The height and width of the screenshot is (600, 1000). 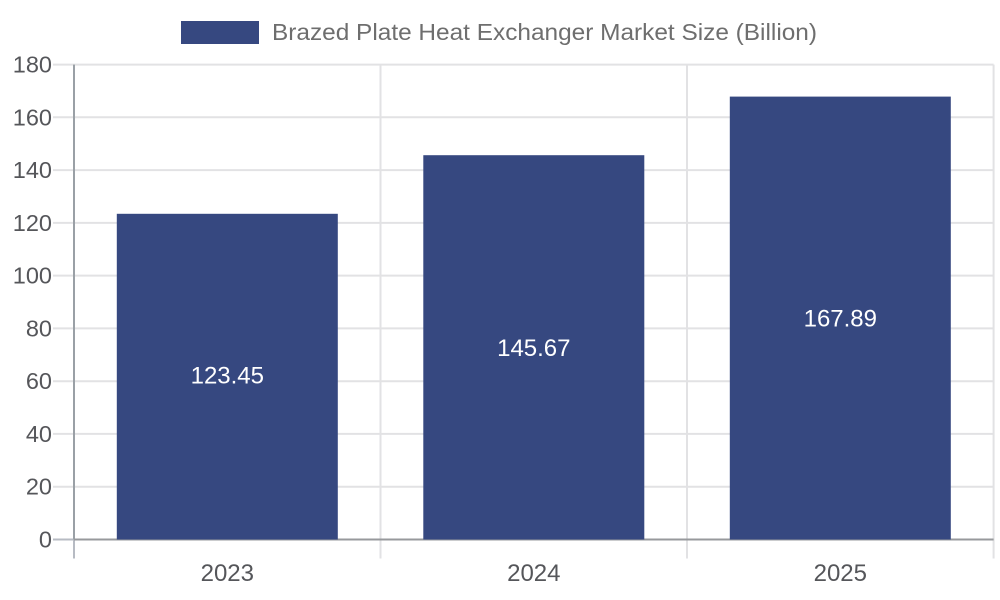 I want to click on svg-text: 140, so click(x=32, y=170).